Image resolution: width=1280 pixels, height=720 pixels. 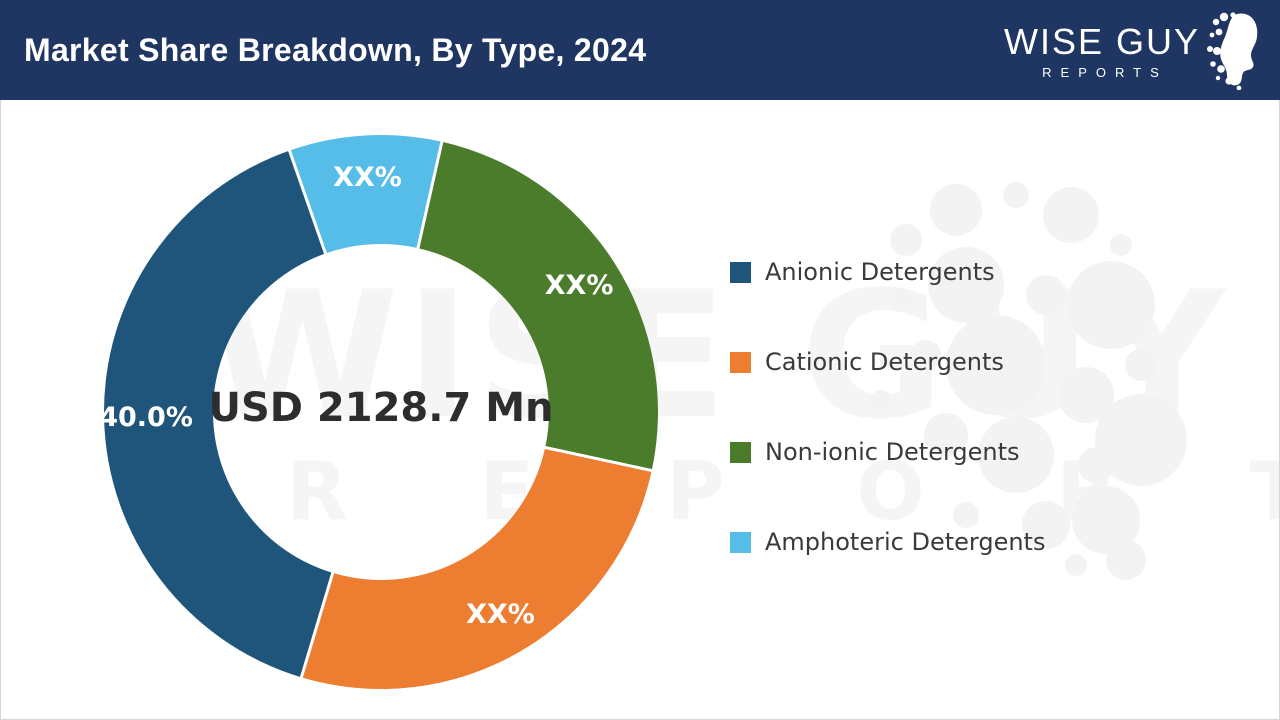 What do you see at coordinates (740, 542) in the screenshot?
I see `legend-swatch-amphoteric` at bounding box center [740, 542].